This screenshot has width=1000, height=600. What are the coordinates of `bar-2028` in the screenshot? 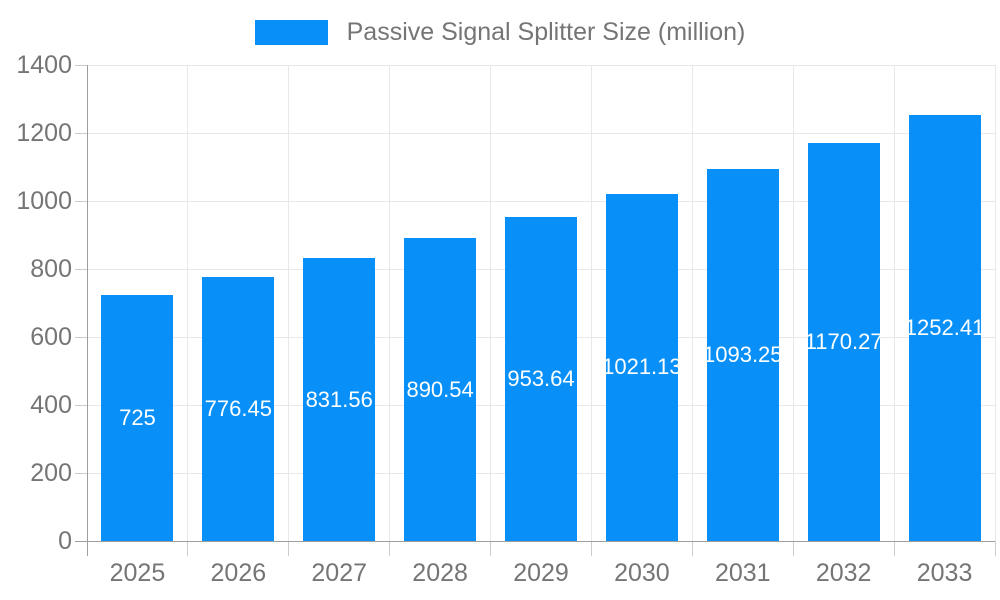 It's located at (440, 389).